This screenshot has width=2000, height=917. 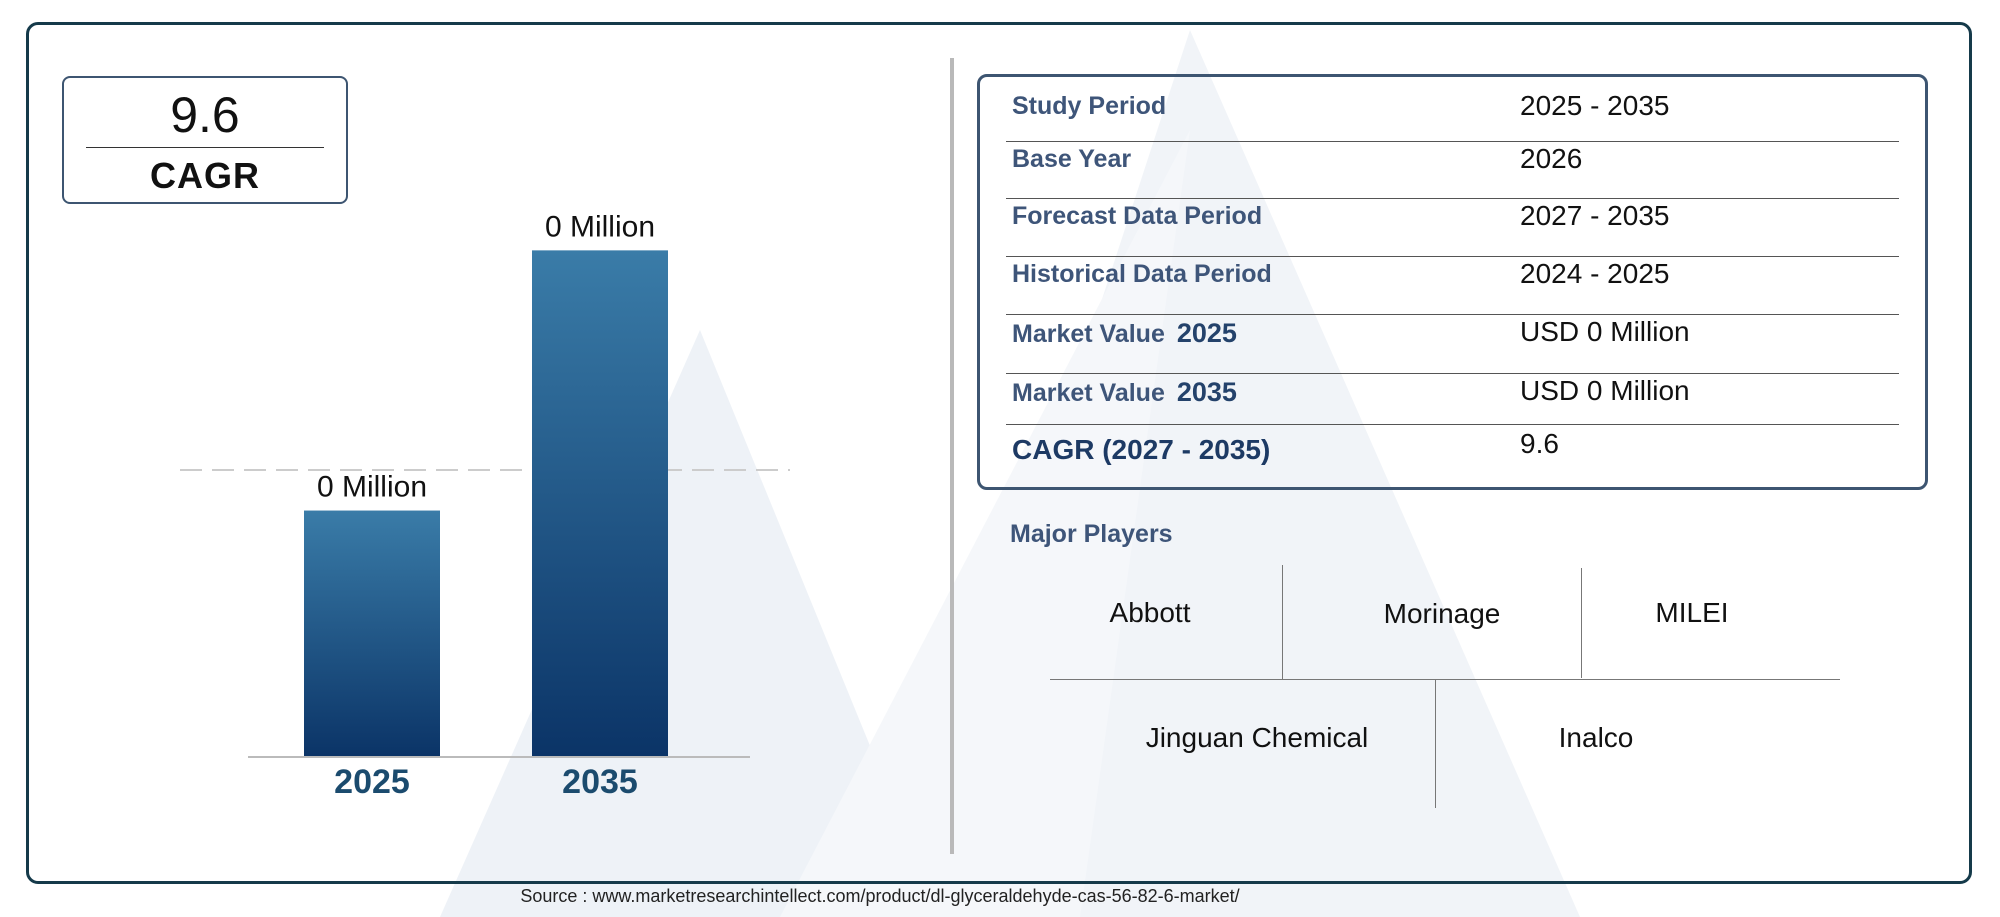 I want to click on table-row: Market Value 2035 USD 0 Million, so click(x=1452, y=399).